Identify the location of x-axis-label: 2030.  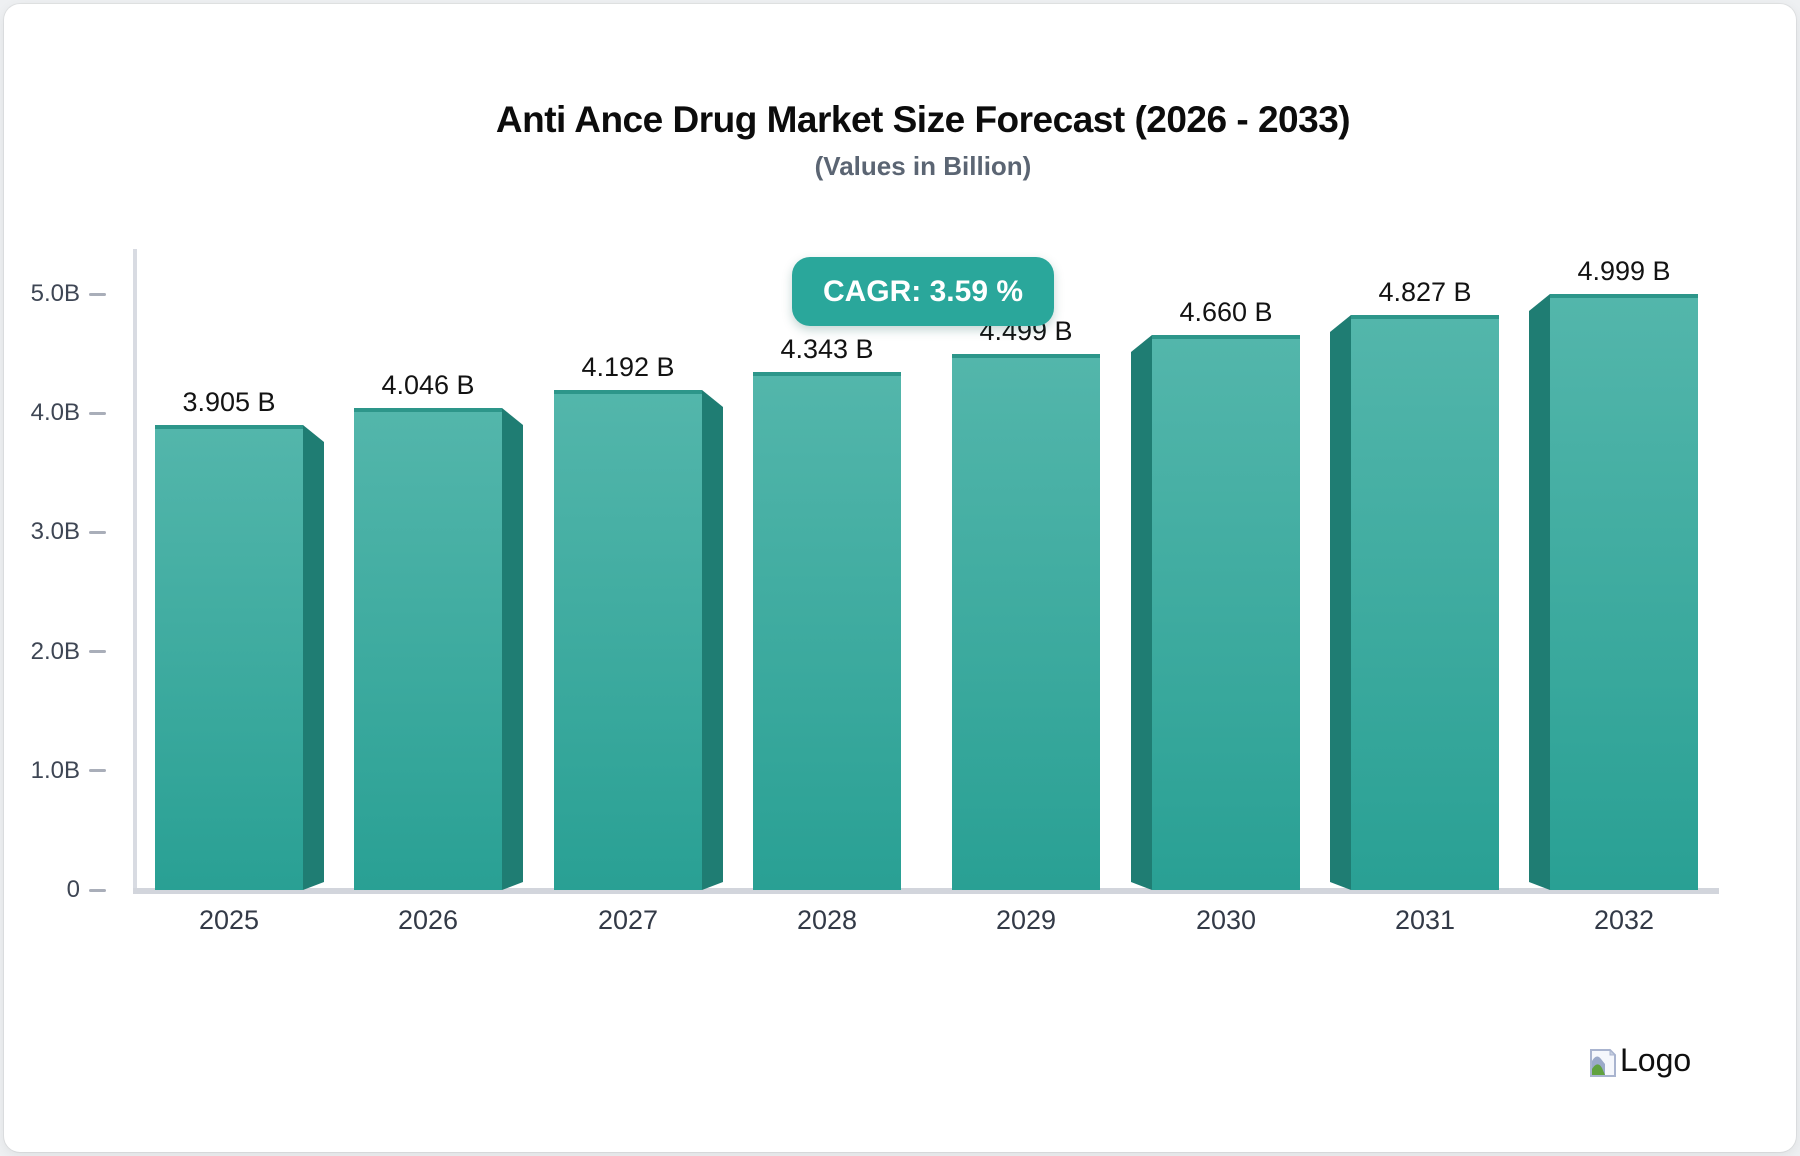
(1226, 920).